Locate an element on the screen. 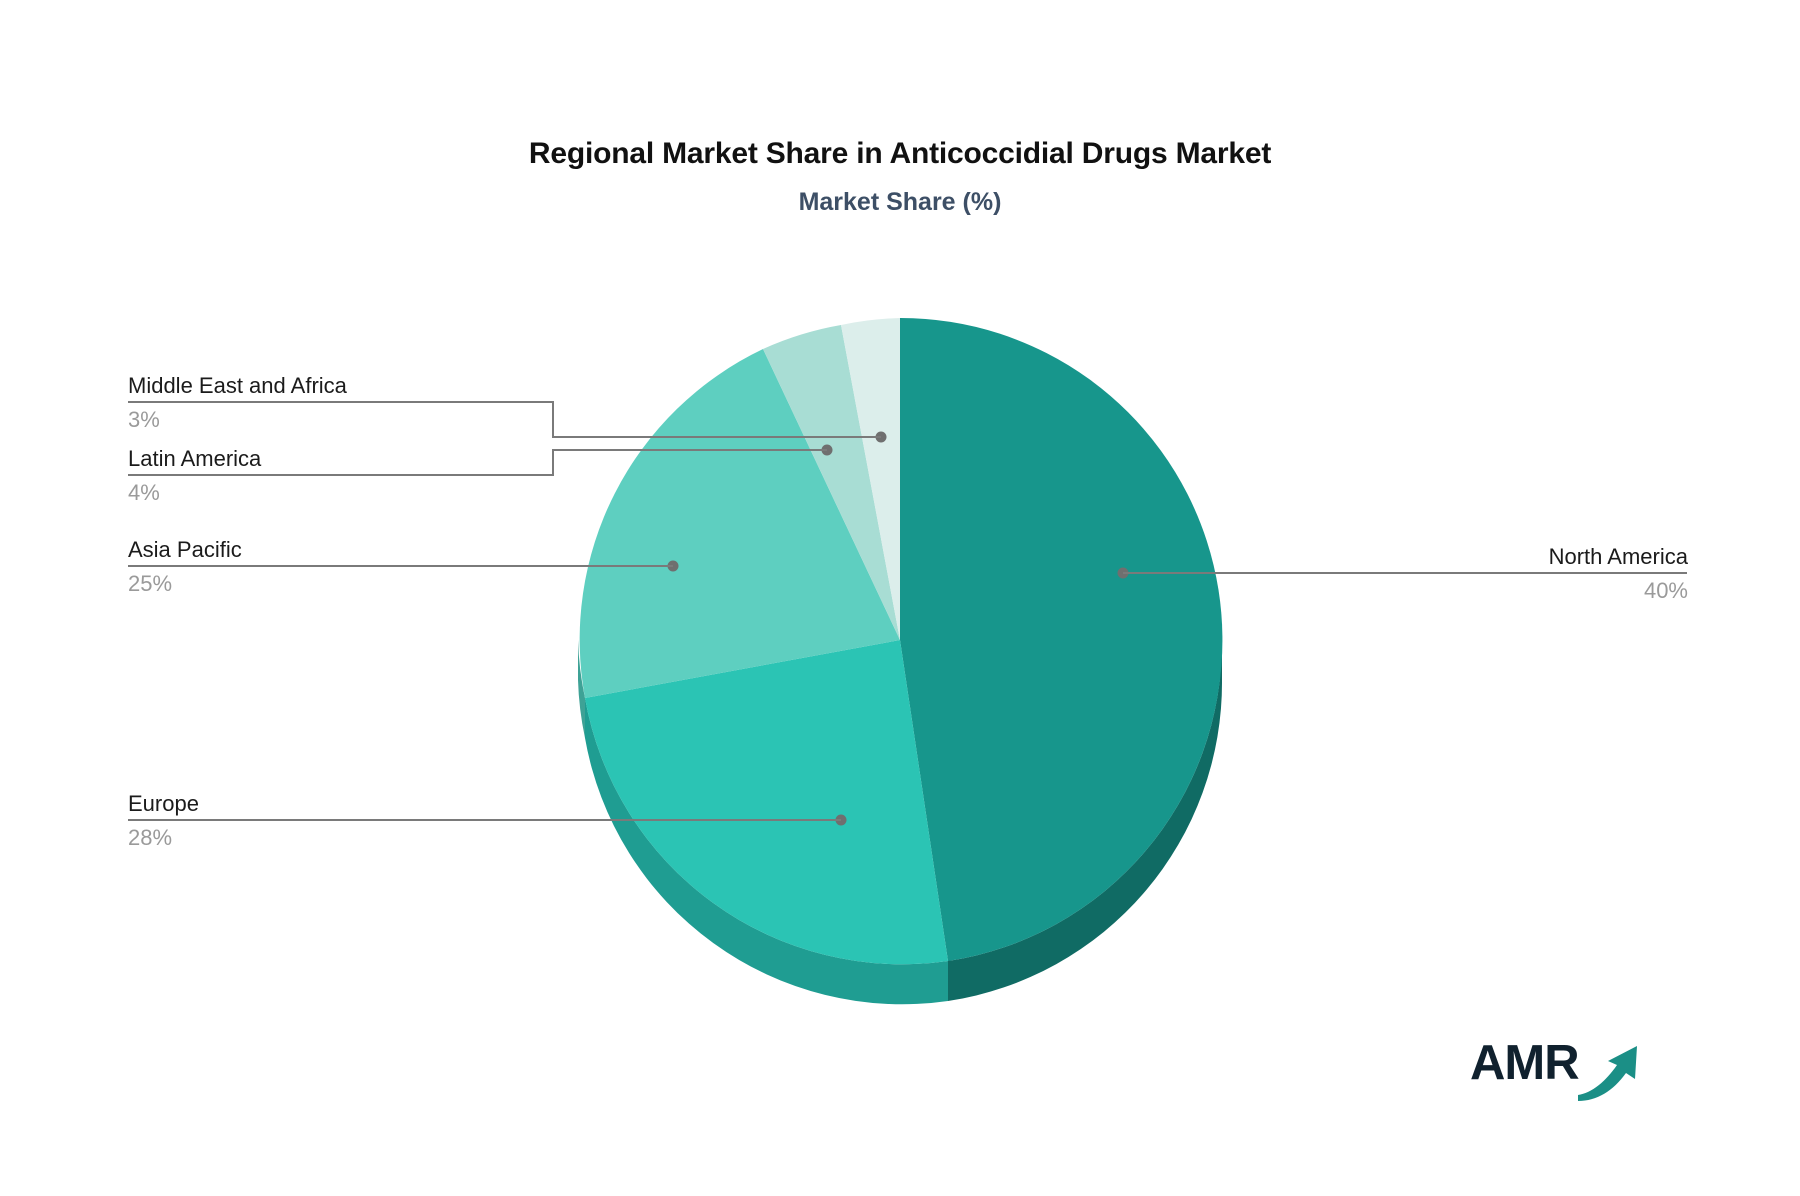  label-name-middle-east-and-africa: Middle East and Africa is located at coordinates (237, 385).